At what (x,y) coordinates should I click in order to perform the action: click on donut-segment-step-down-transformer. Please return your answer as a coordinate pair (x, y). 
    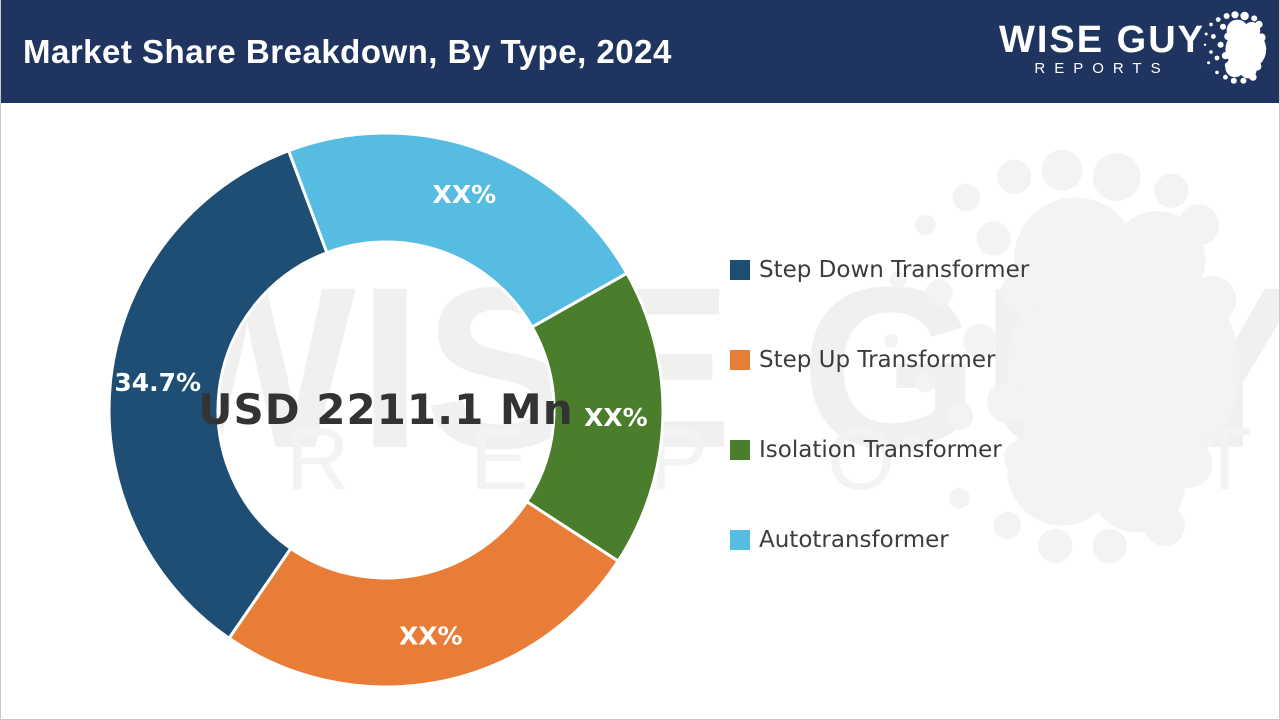
    Looking at the image, I should click on (218, 394).